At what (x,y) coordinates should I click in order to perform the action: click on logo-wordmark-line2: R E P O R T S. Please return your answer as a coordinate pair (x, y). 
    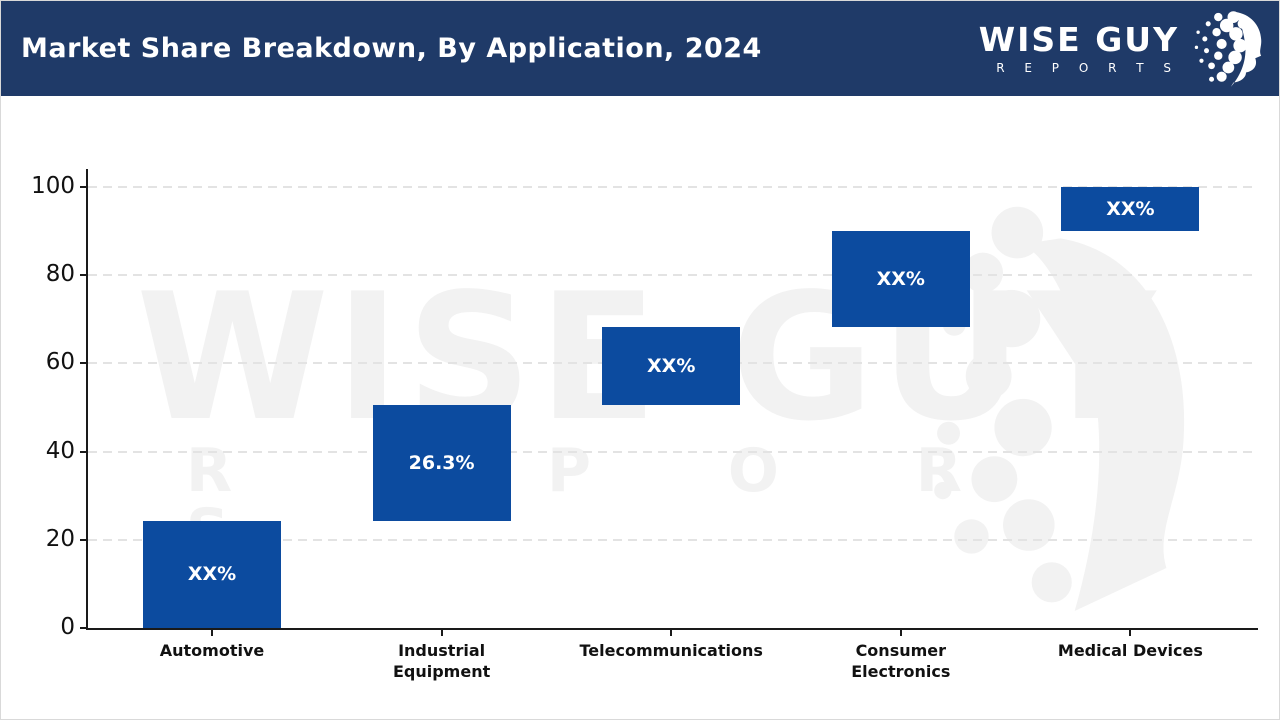
    Looking at the image, I should click on (1087, 68).